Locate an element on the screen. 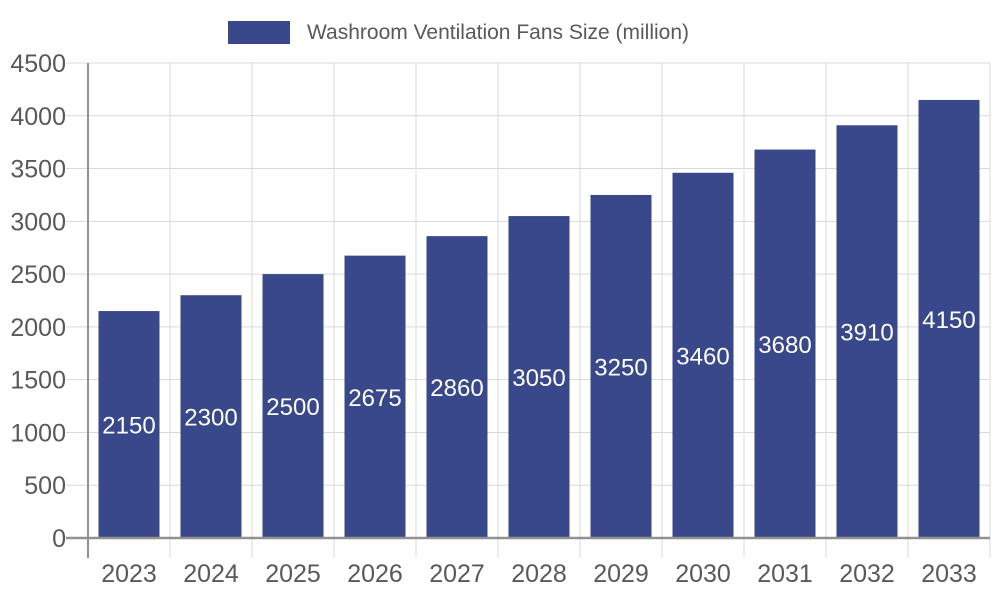 The width and height of the screenshot is (1000, 600). bar-2033 is located at coordinates (949, 318).